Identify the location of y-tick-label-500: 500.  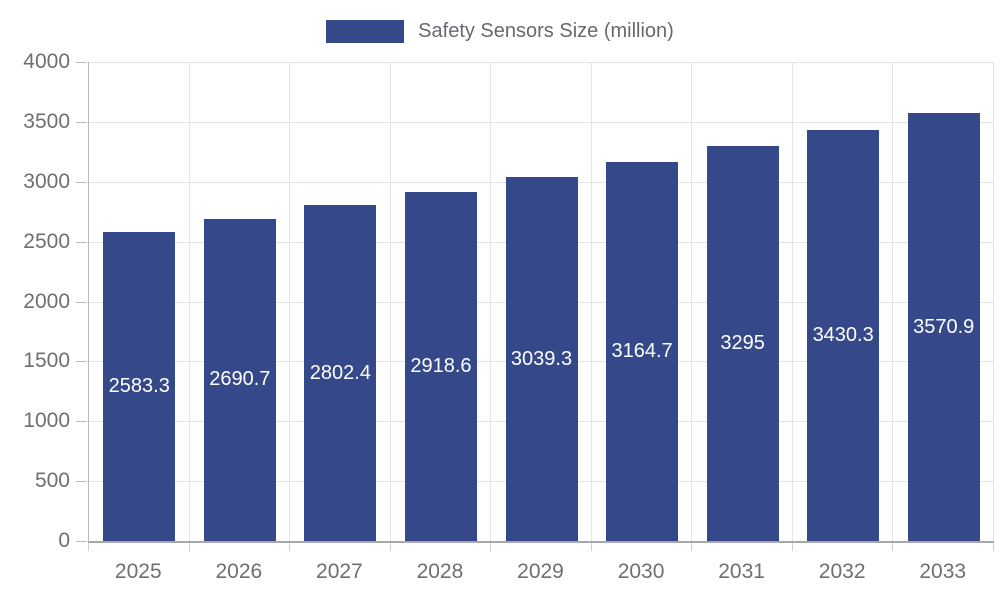
(52, 481).